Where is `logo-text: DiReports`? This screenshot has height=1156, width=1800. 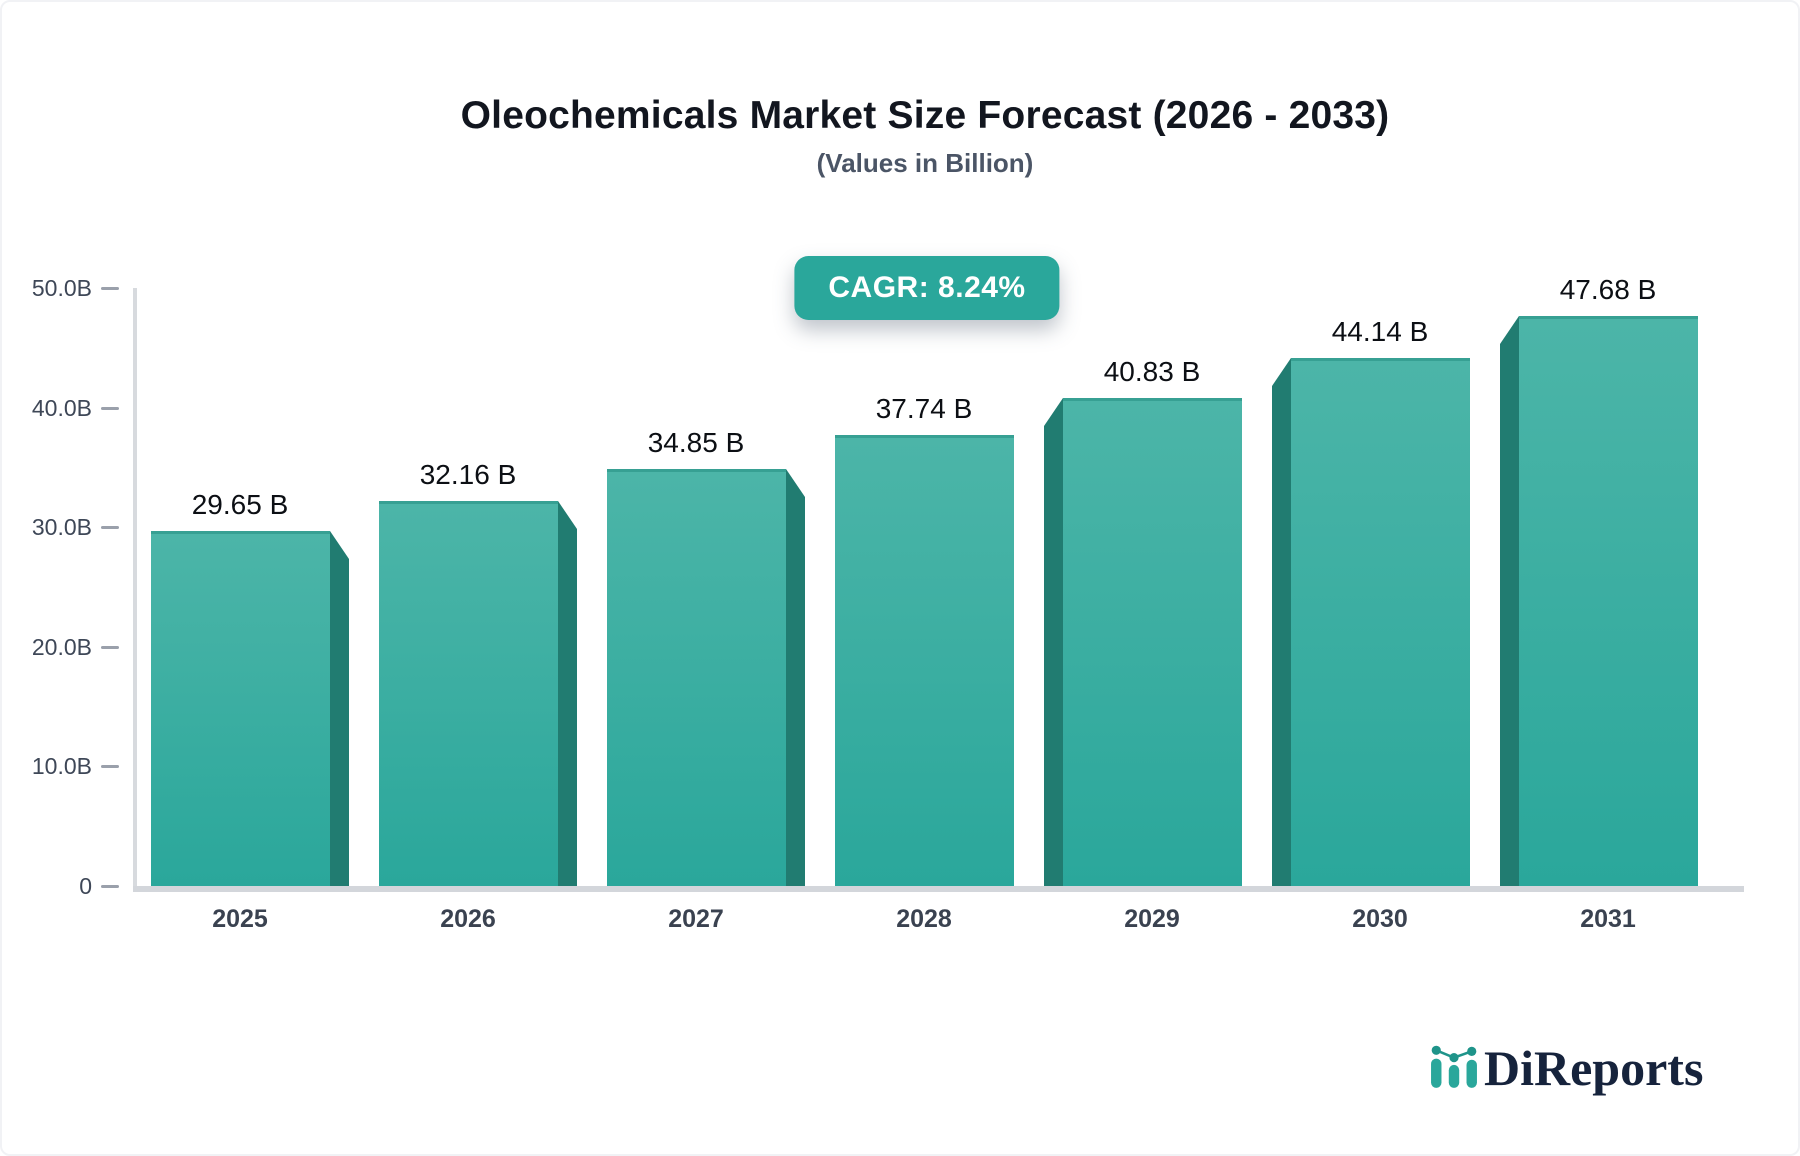
logo-text: DiReports is located at coordinates (1594, 1068).